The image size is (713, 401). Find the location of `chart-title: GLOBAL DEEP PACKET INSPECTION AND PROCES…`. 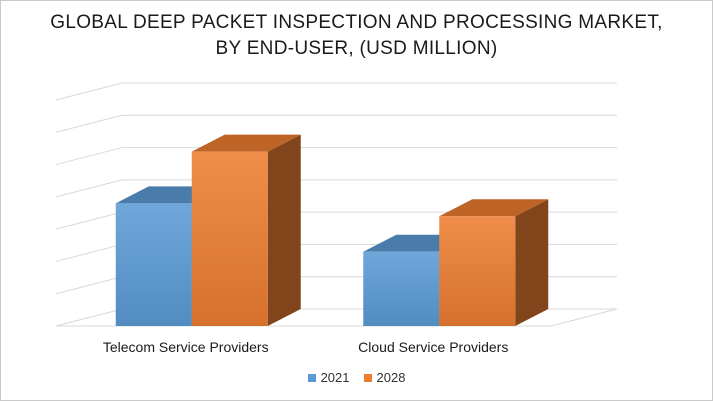

chart-title: GLOBAL DEEP PACKET INSPECTION AND PROCES… is located at coordinates (356, 36).